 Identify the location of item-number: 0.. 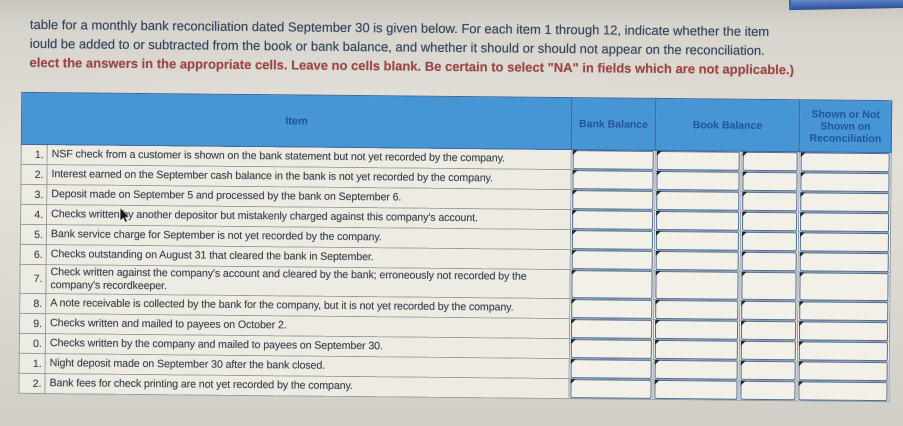
(32, 343).